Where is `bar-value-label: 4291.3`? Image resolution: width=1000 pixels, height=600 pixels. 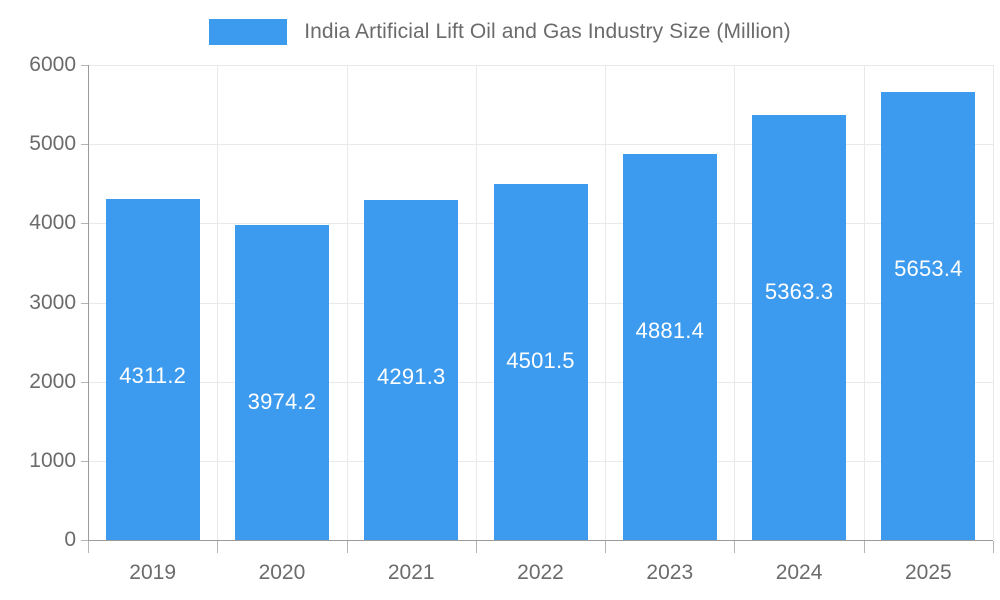
bar-value-label: 4291.3 is located at coordinates (411, 377).